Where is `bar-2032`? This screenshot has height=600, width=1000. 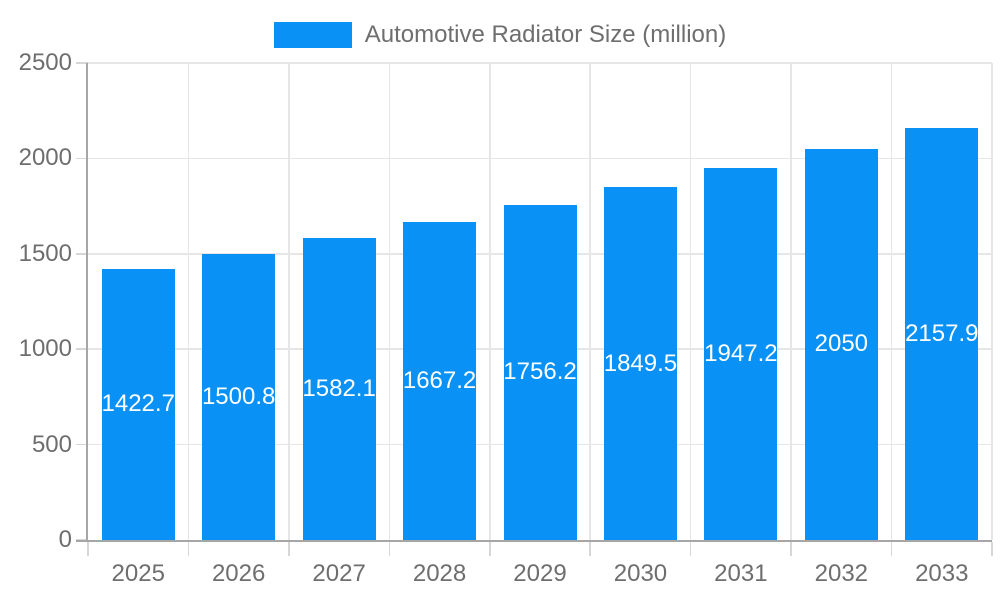 bar-2032 is located at coordinates (841, 344).